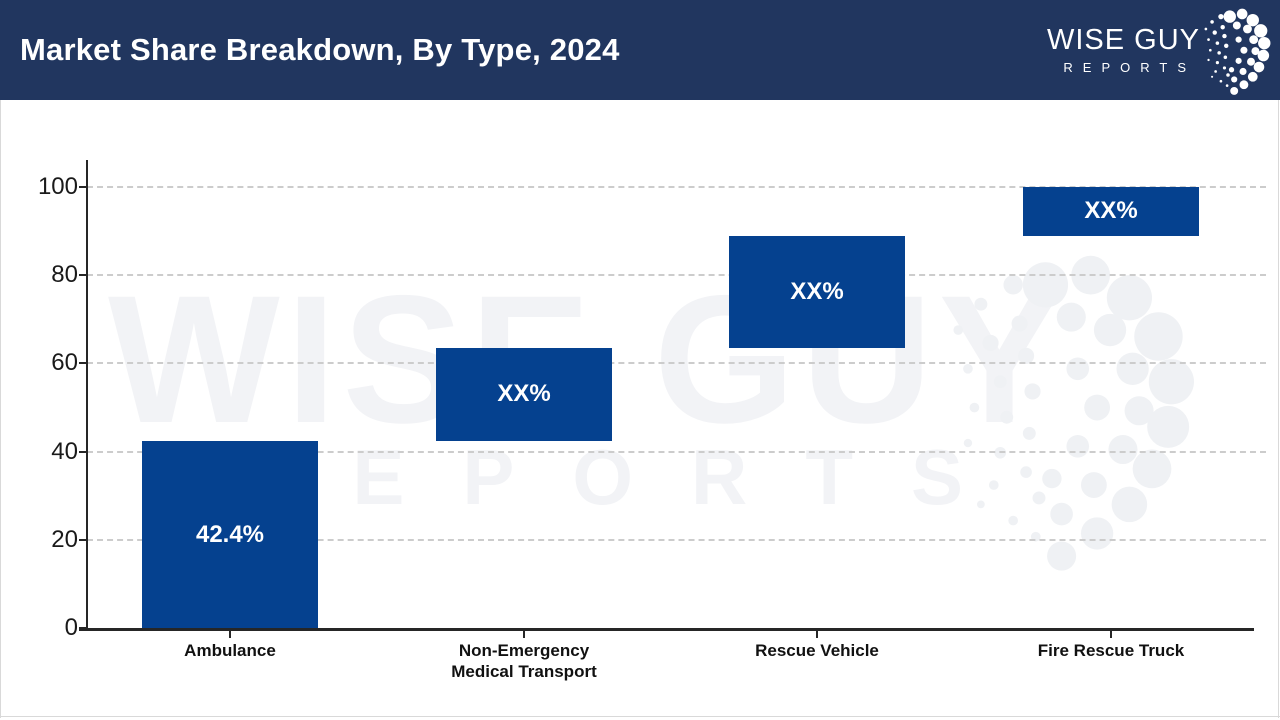 This screenshot has height=720, width=1280. I want to click on logo-head-dots-icon, so click(1237, 51).